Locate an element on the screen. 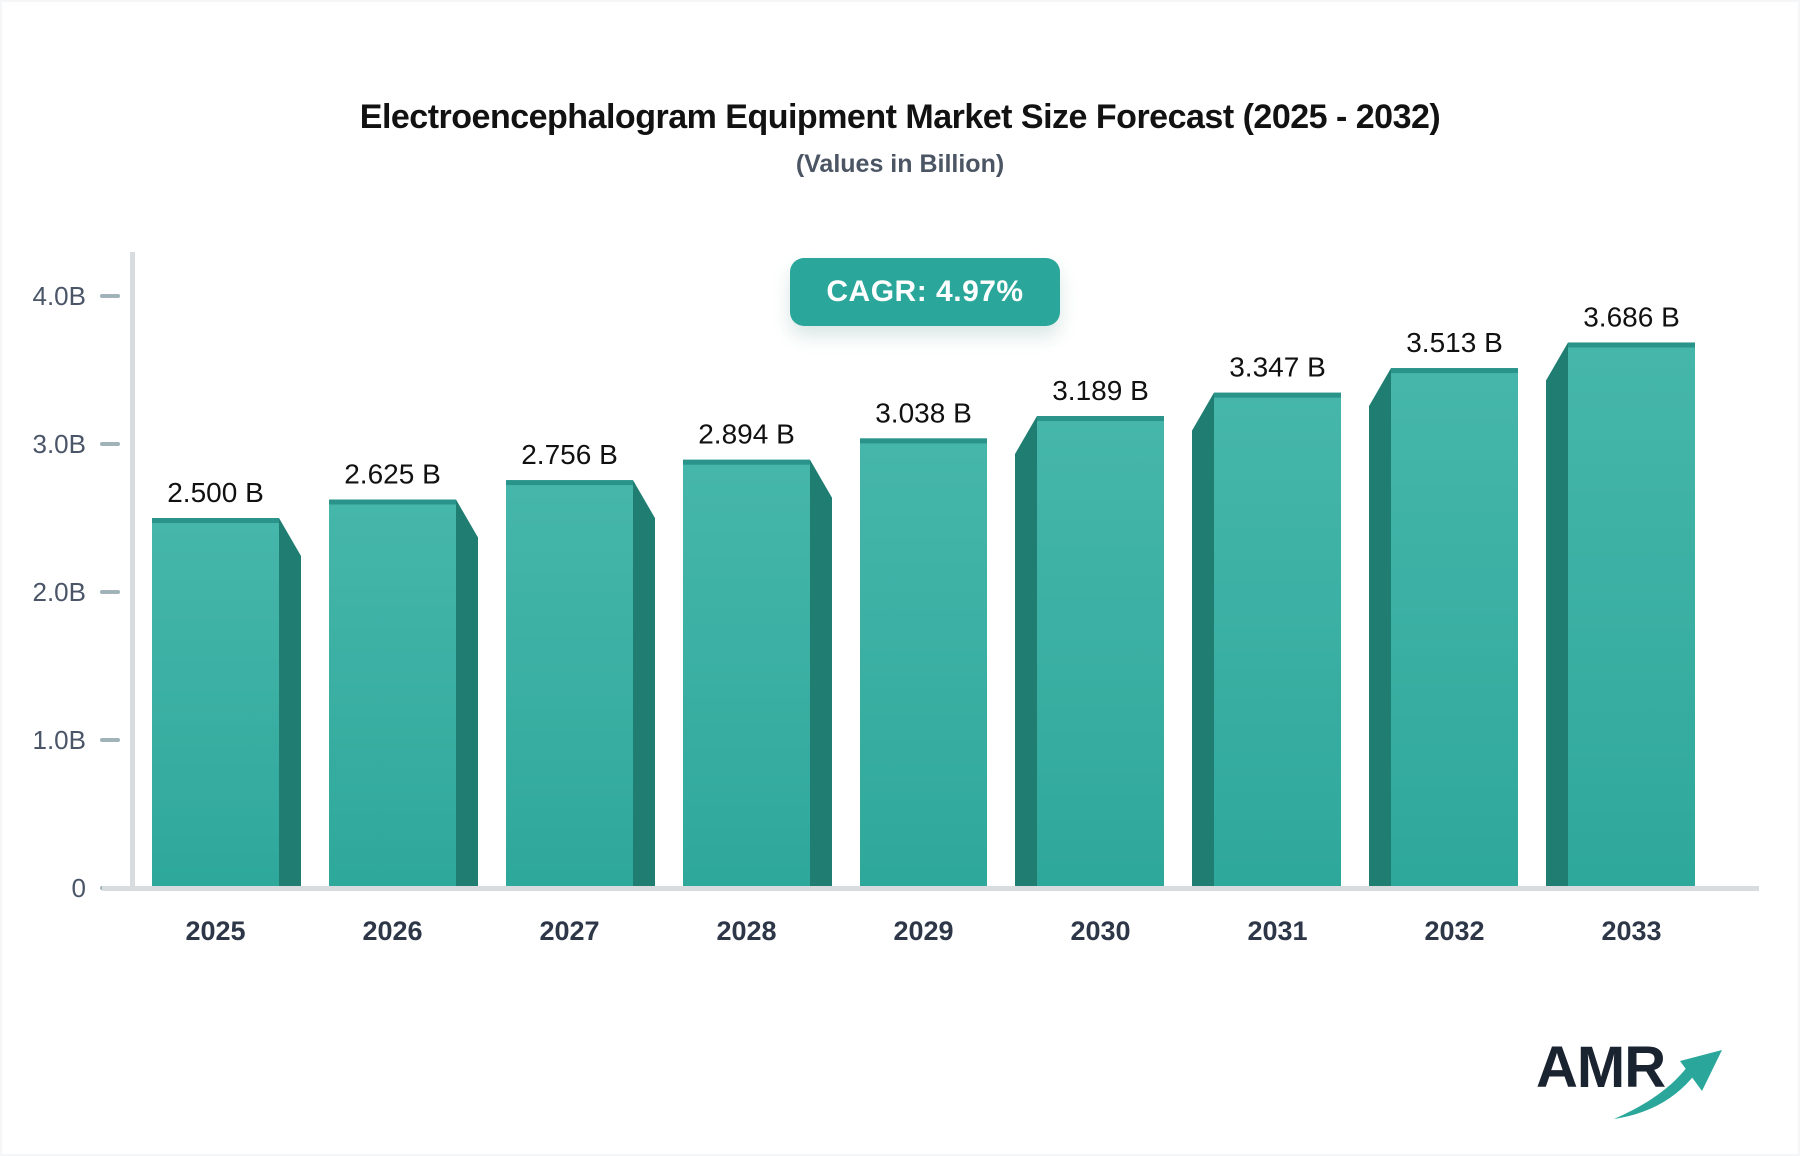 This screenshot has height=1156, width=1800. bar-value-label: 3.347 B is located at coordinates (1277, 367).